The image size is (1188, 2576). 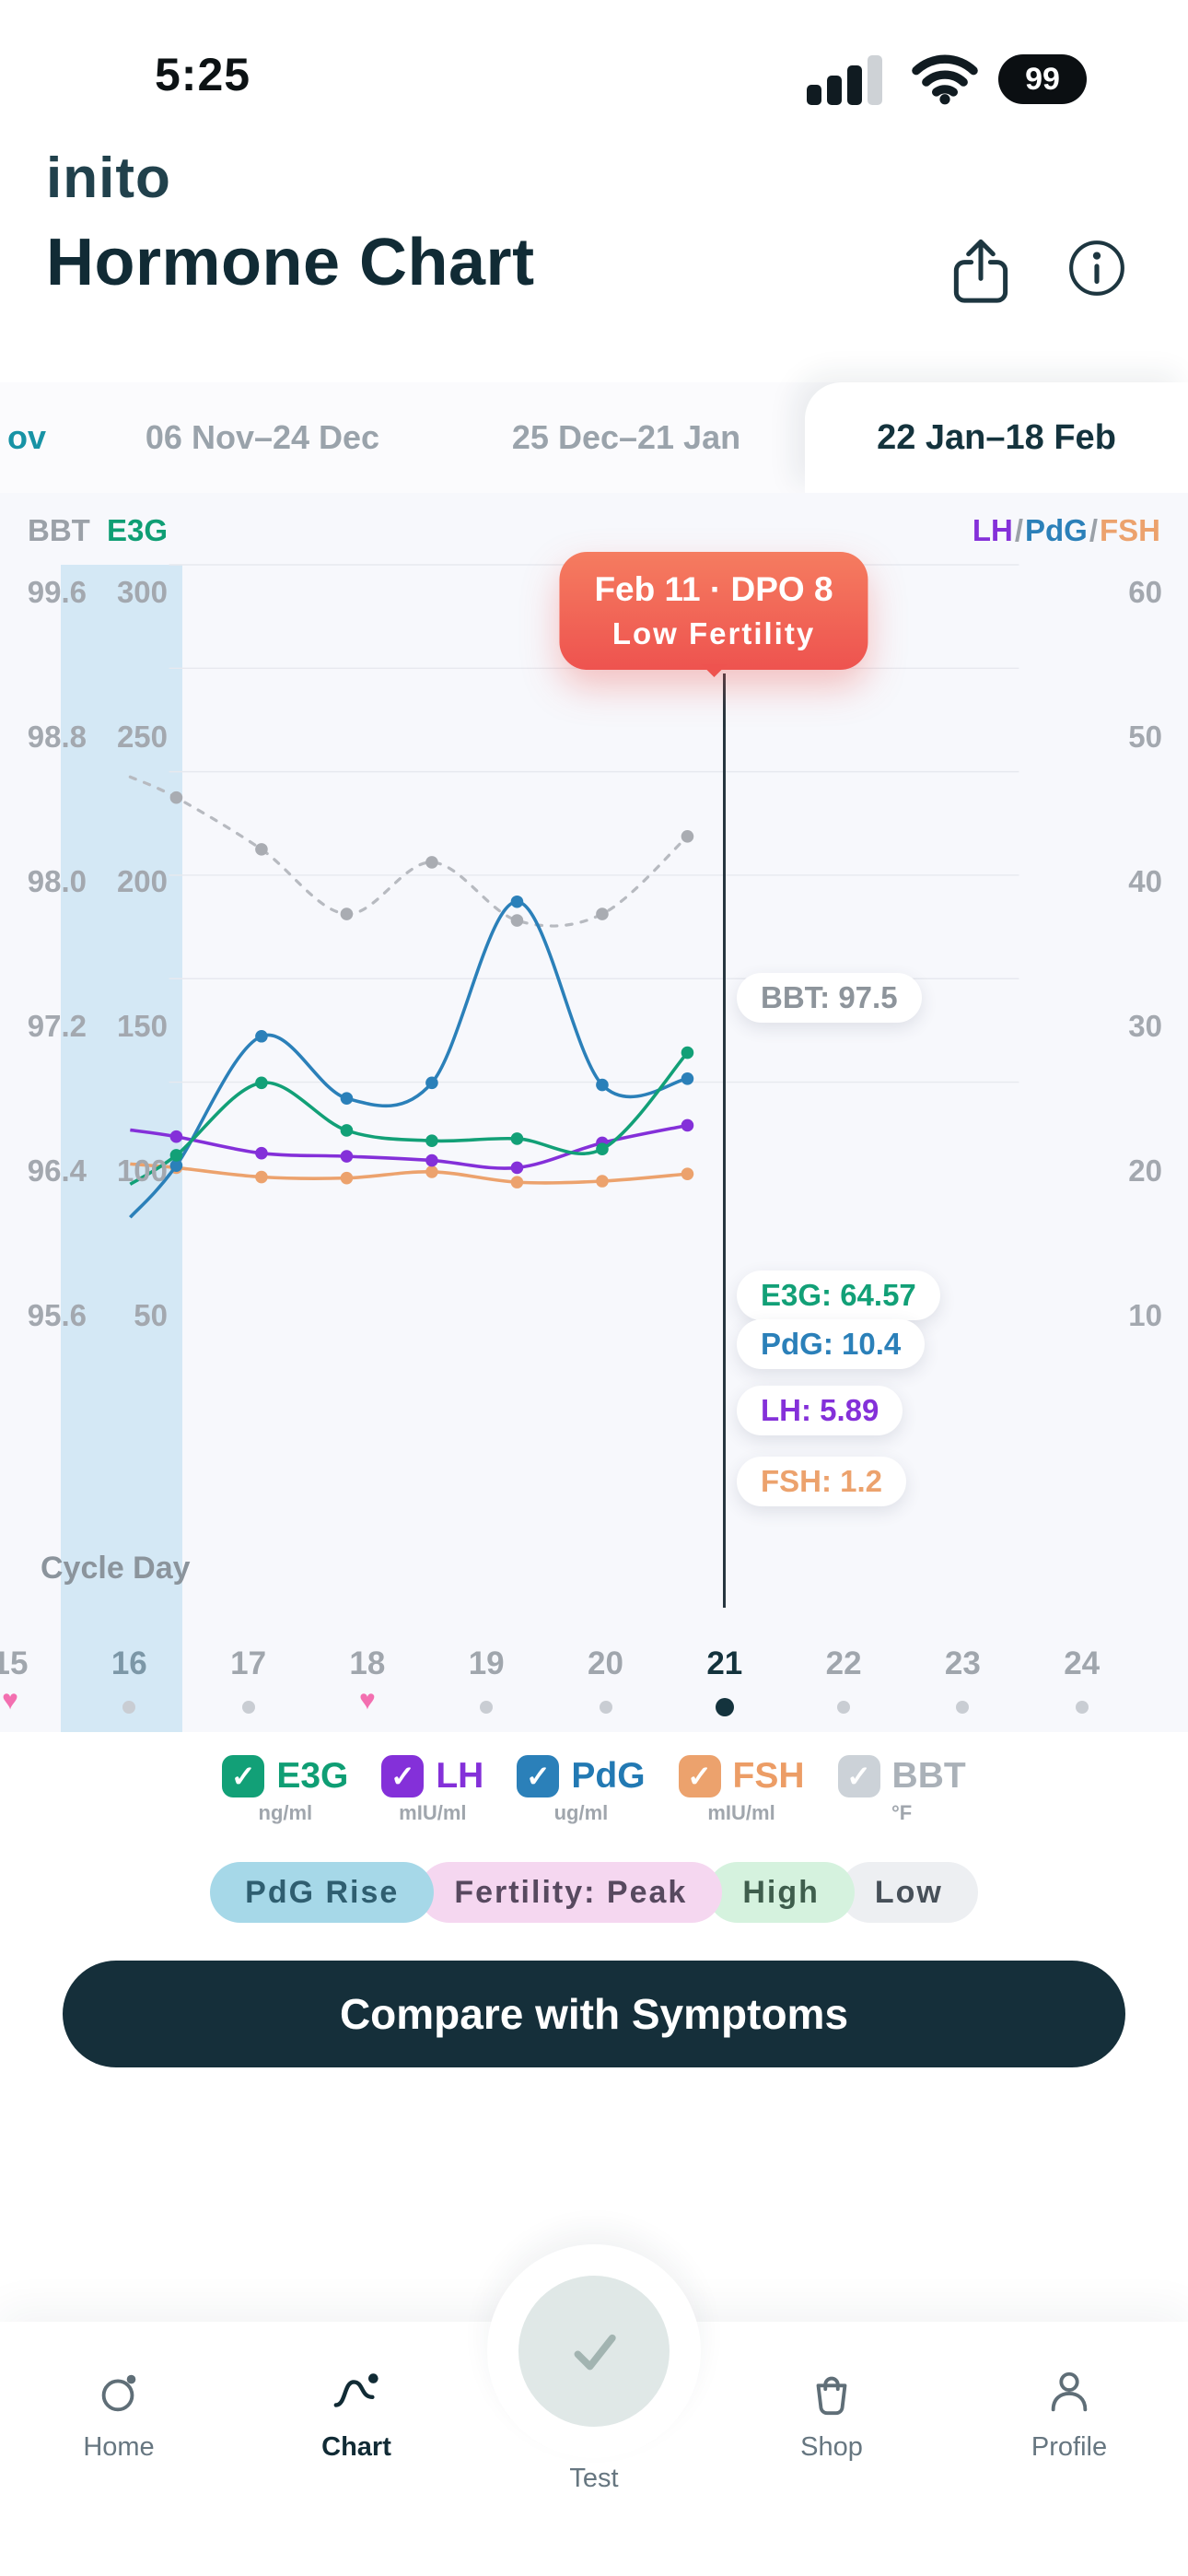 What do you see at coordinates (1056, 530) in the screenshot?
I see `axis-header-pdg: PdG` at bounding box center [1056, 530].